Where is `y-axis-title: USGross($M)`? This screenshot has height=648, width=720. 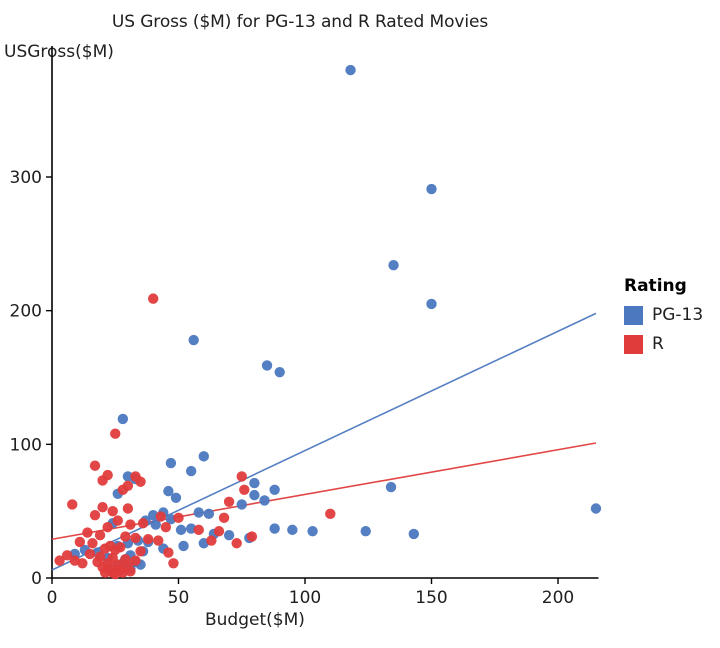
y-axis-title: USGross($M) is located at coordinates (59, 52).